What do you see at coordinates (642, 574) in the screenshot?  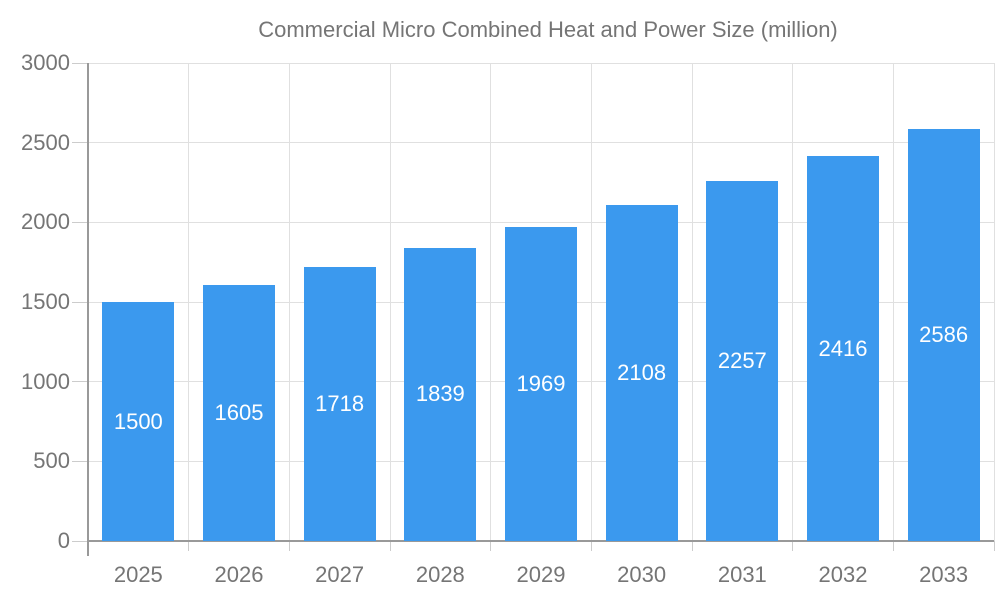 I see `x-axis-tick-label: 2030` at bounding box center [642, 574].